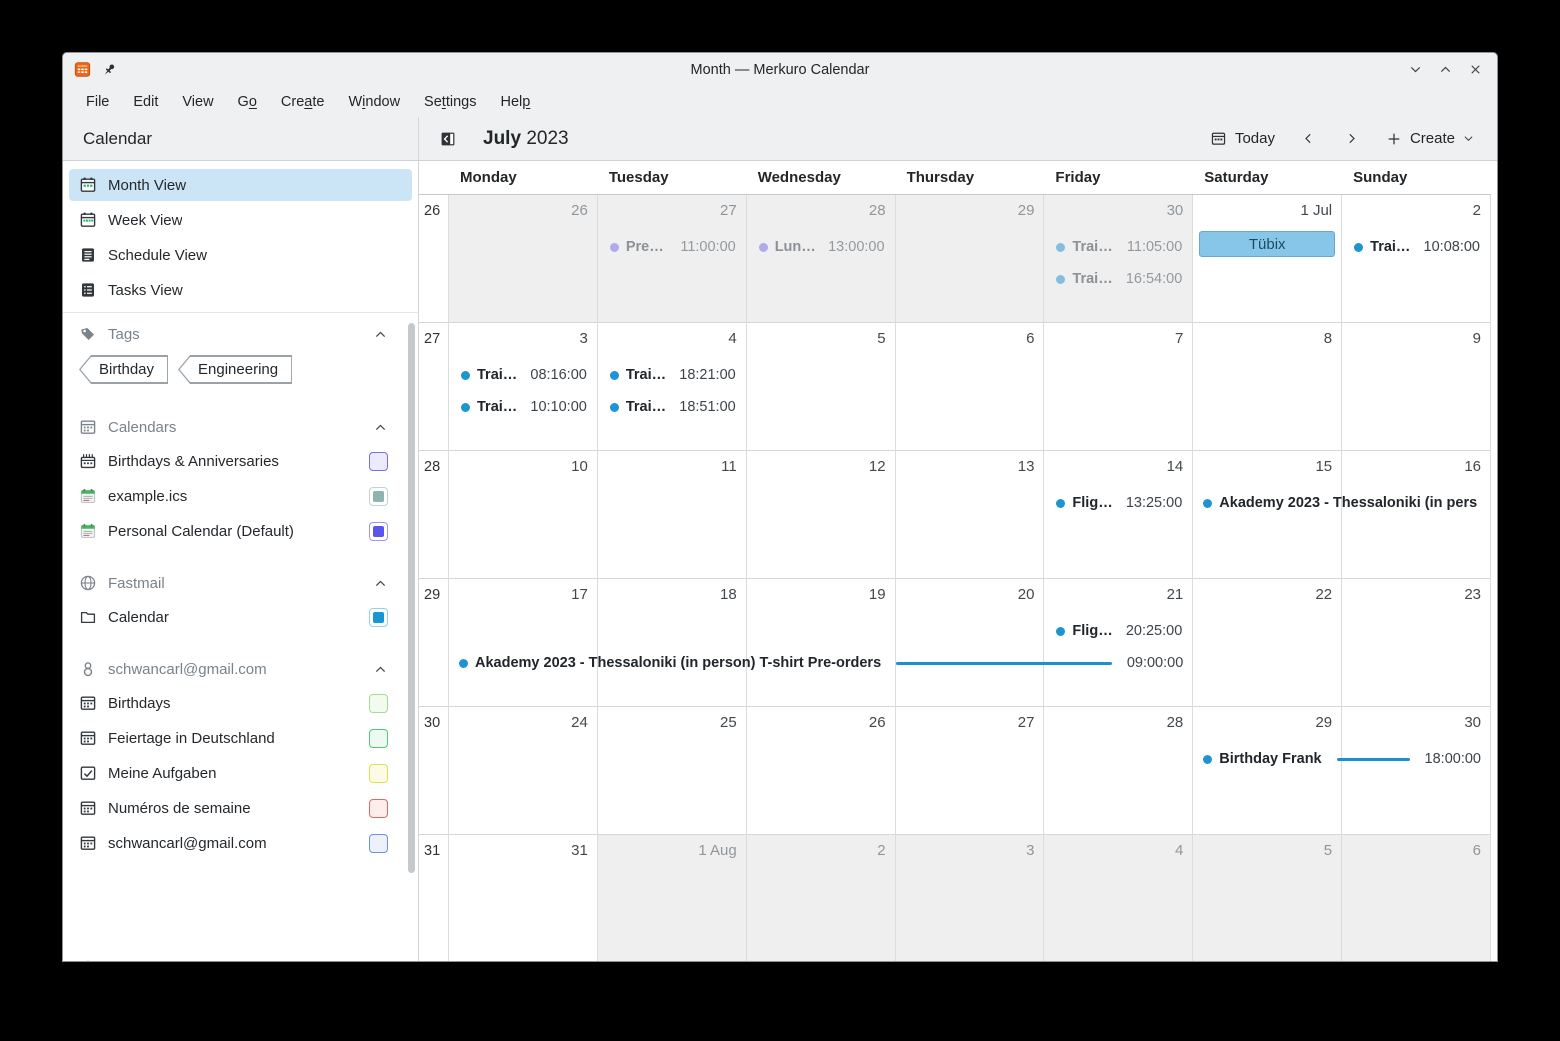 The height and width of the screenshot is (1041, 1560). What do you see at coordinates (240, 808) in the screenshot?
I see `calendar-item-num-ros-de-semaine: Numéros de semaine` at bounding box center [240, 808].